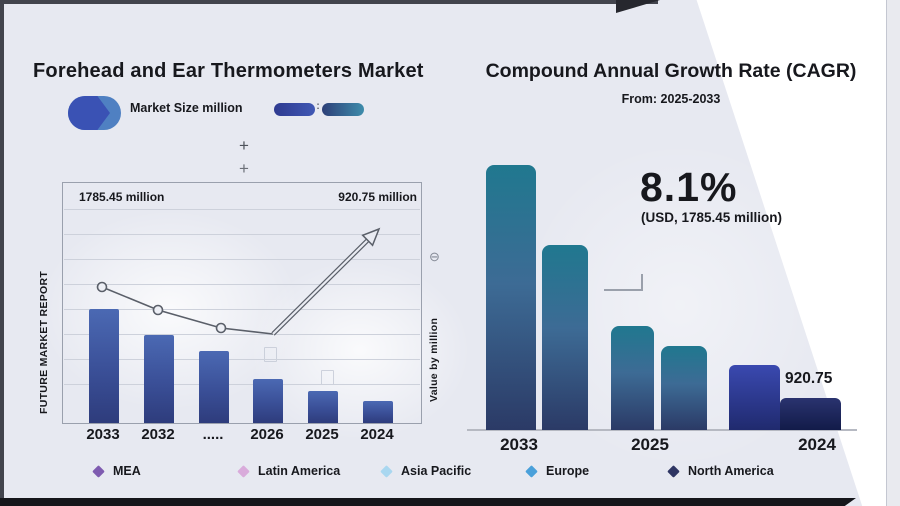 This screenshot has height=506, width=900. I want to click on legend-item: North America, so click(720, 471).